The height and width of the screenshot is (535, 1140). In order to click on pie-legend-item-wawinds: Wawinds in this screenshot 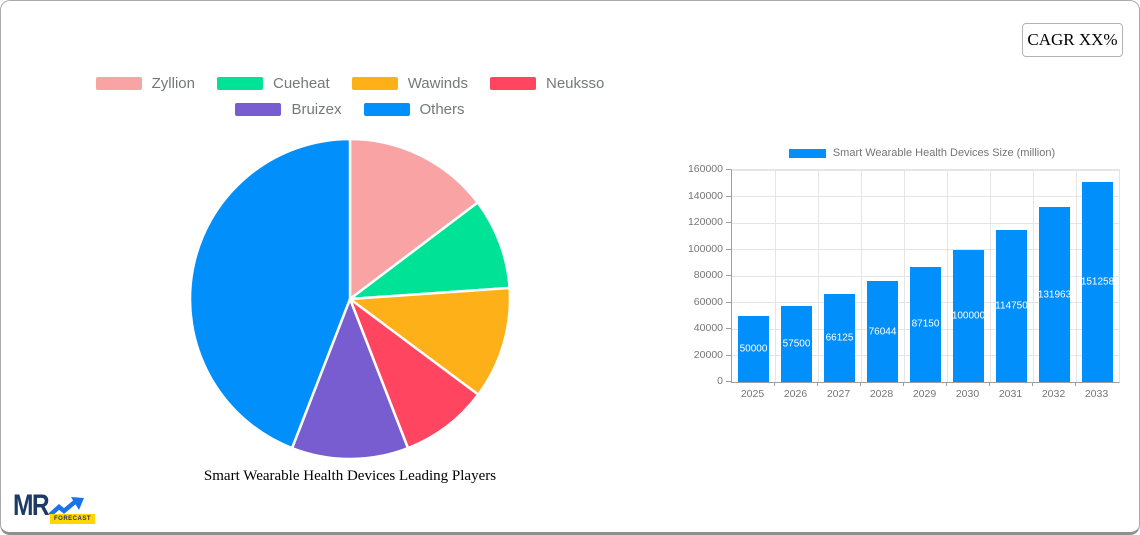, I will do `click(409, 83)`.